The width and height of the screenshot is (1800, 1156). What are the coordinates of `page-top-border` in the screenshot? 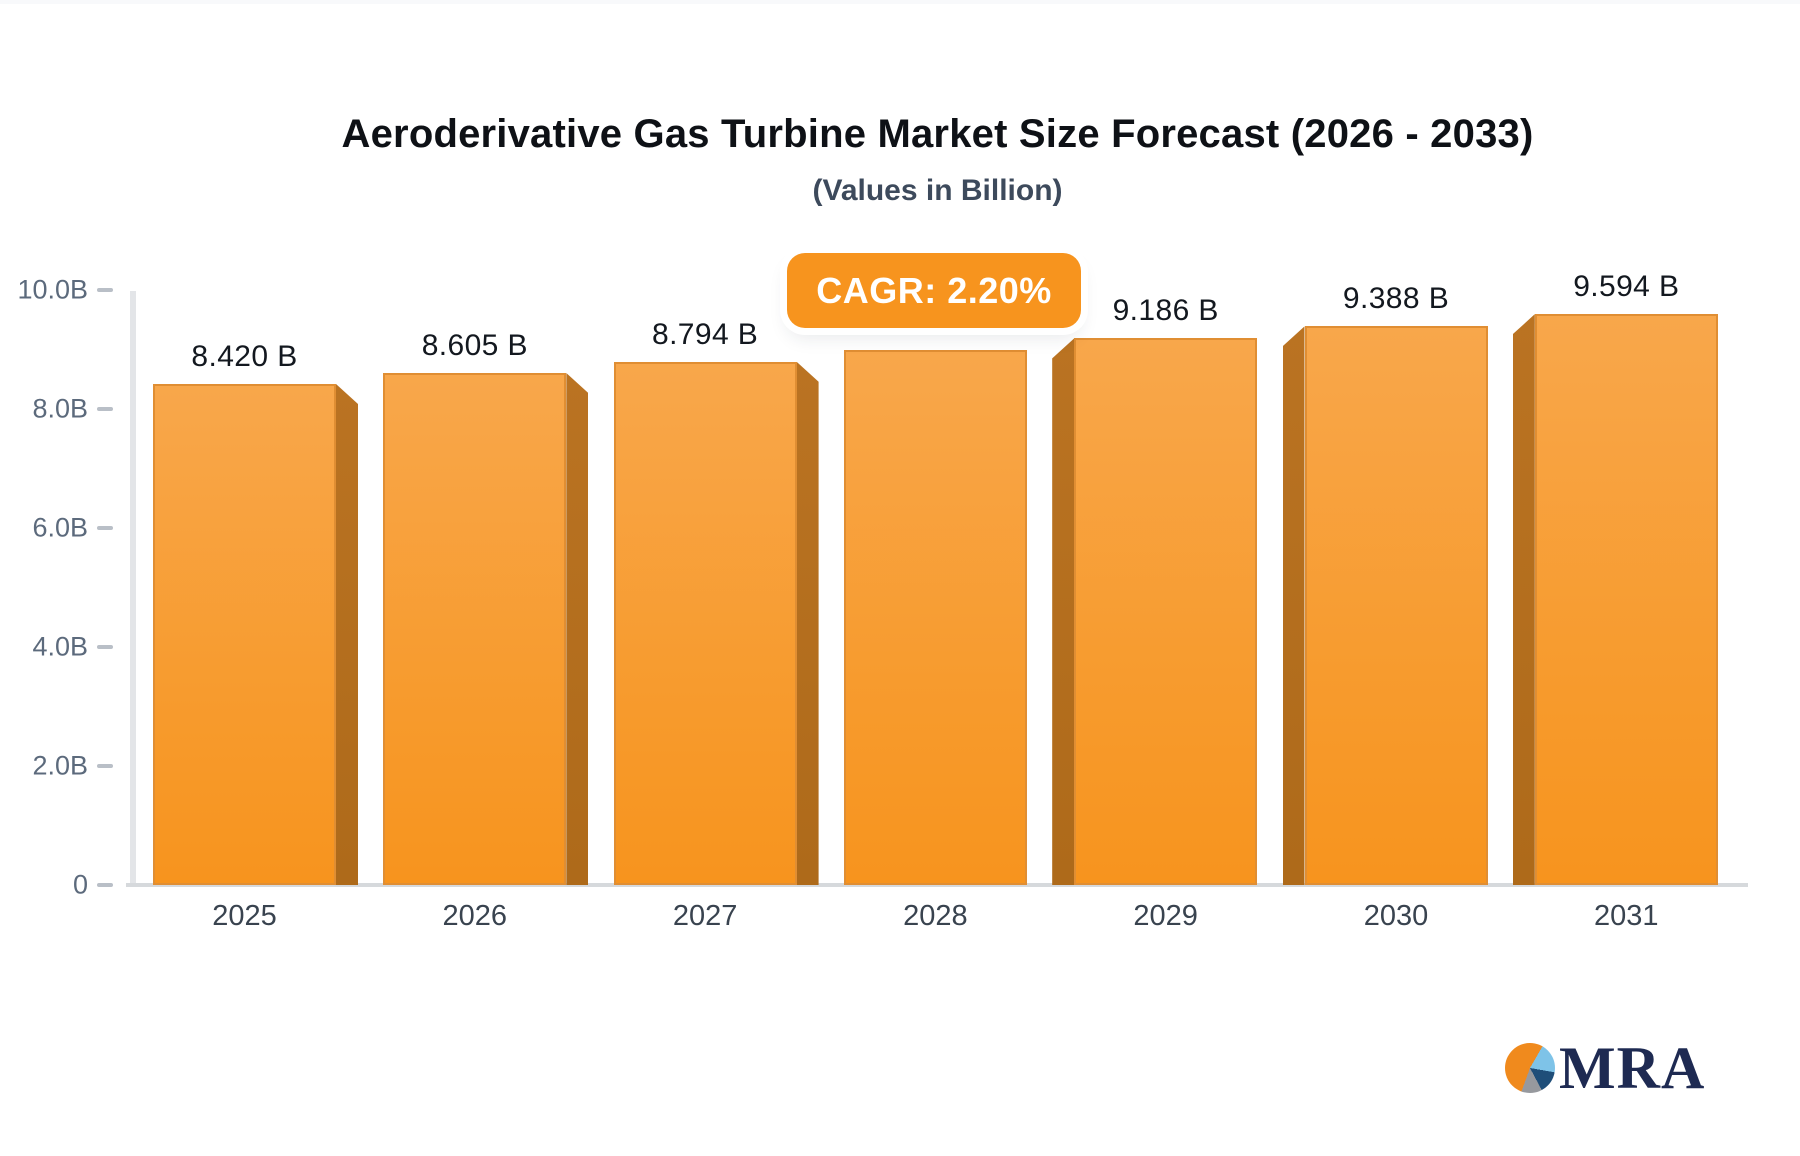 It's located at (900, 2).